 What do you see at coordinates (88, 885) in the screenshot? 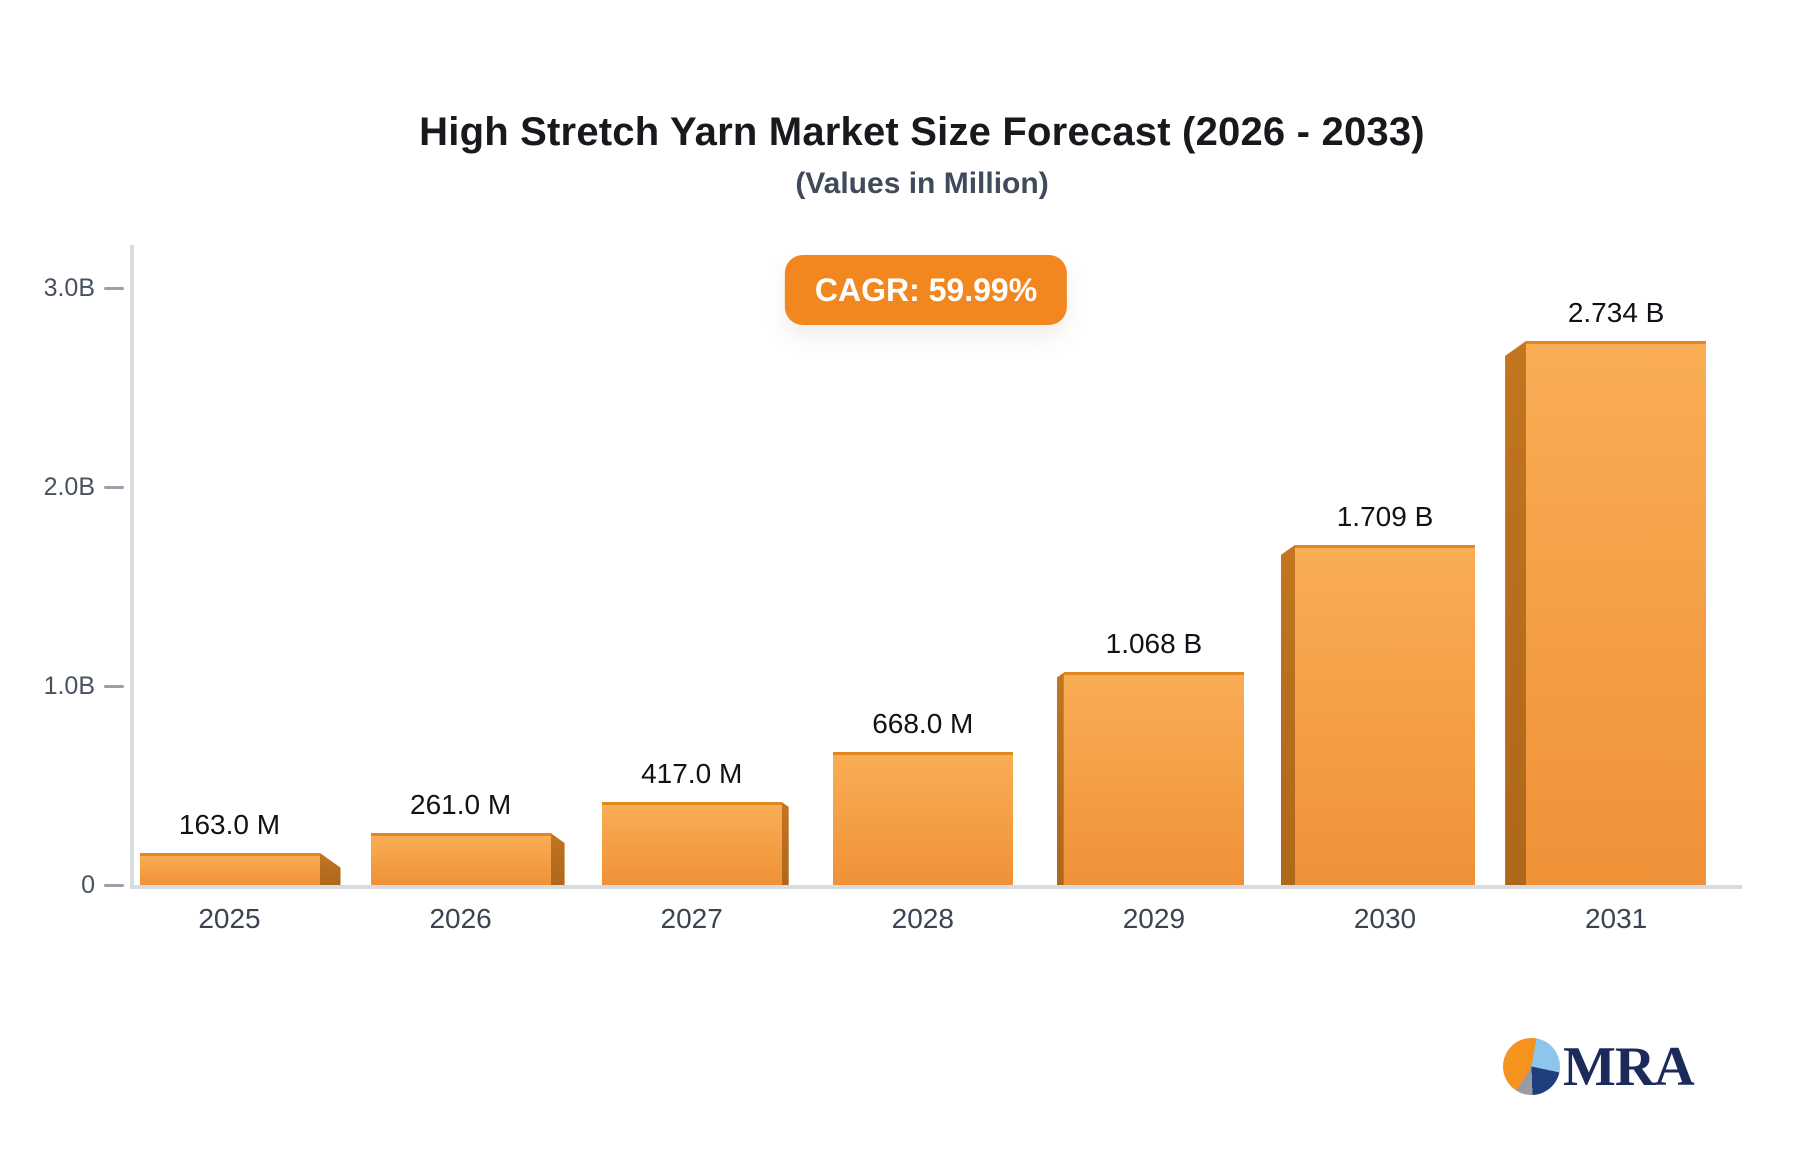
I see `y-tick-label: 0` at bounding box center [88, 885].